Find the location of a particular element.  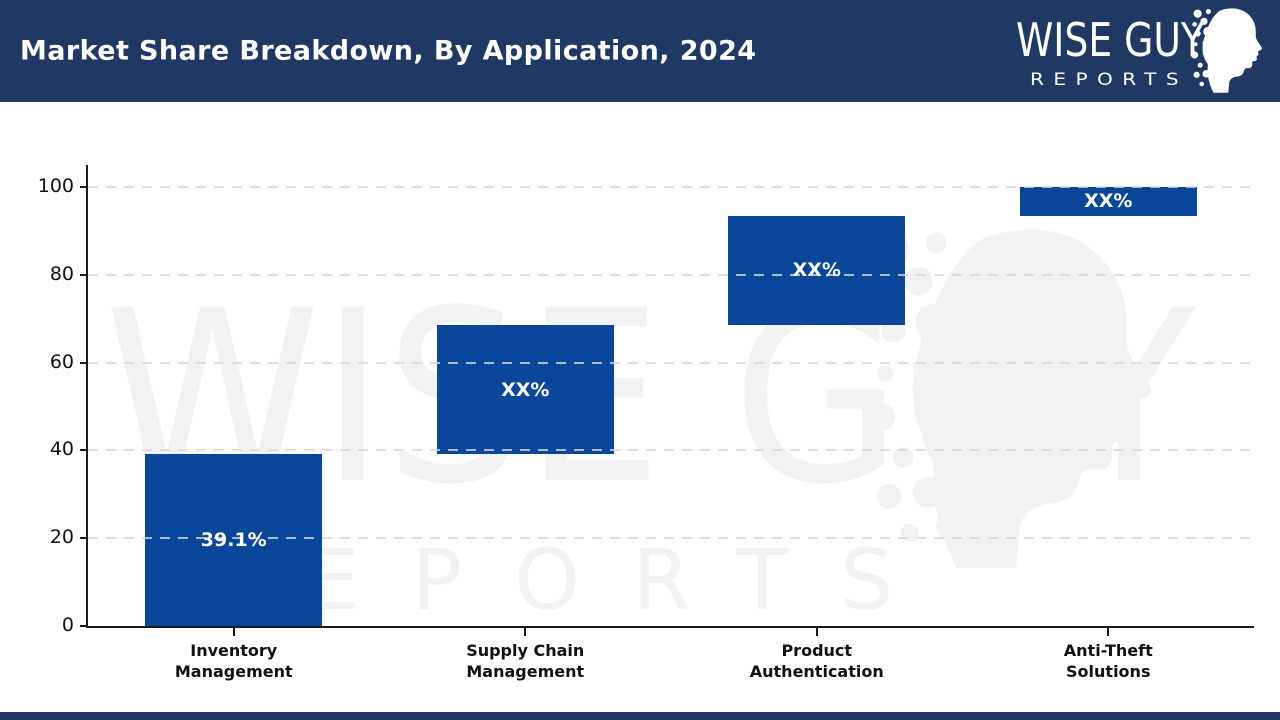

watermark-face-icon is located at coordinates (1009, 398).